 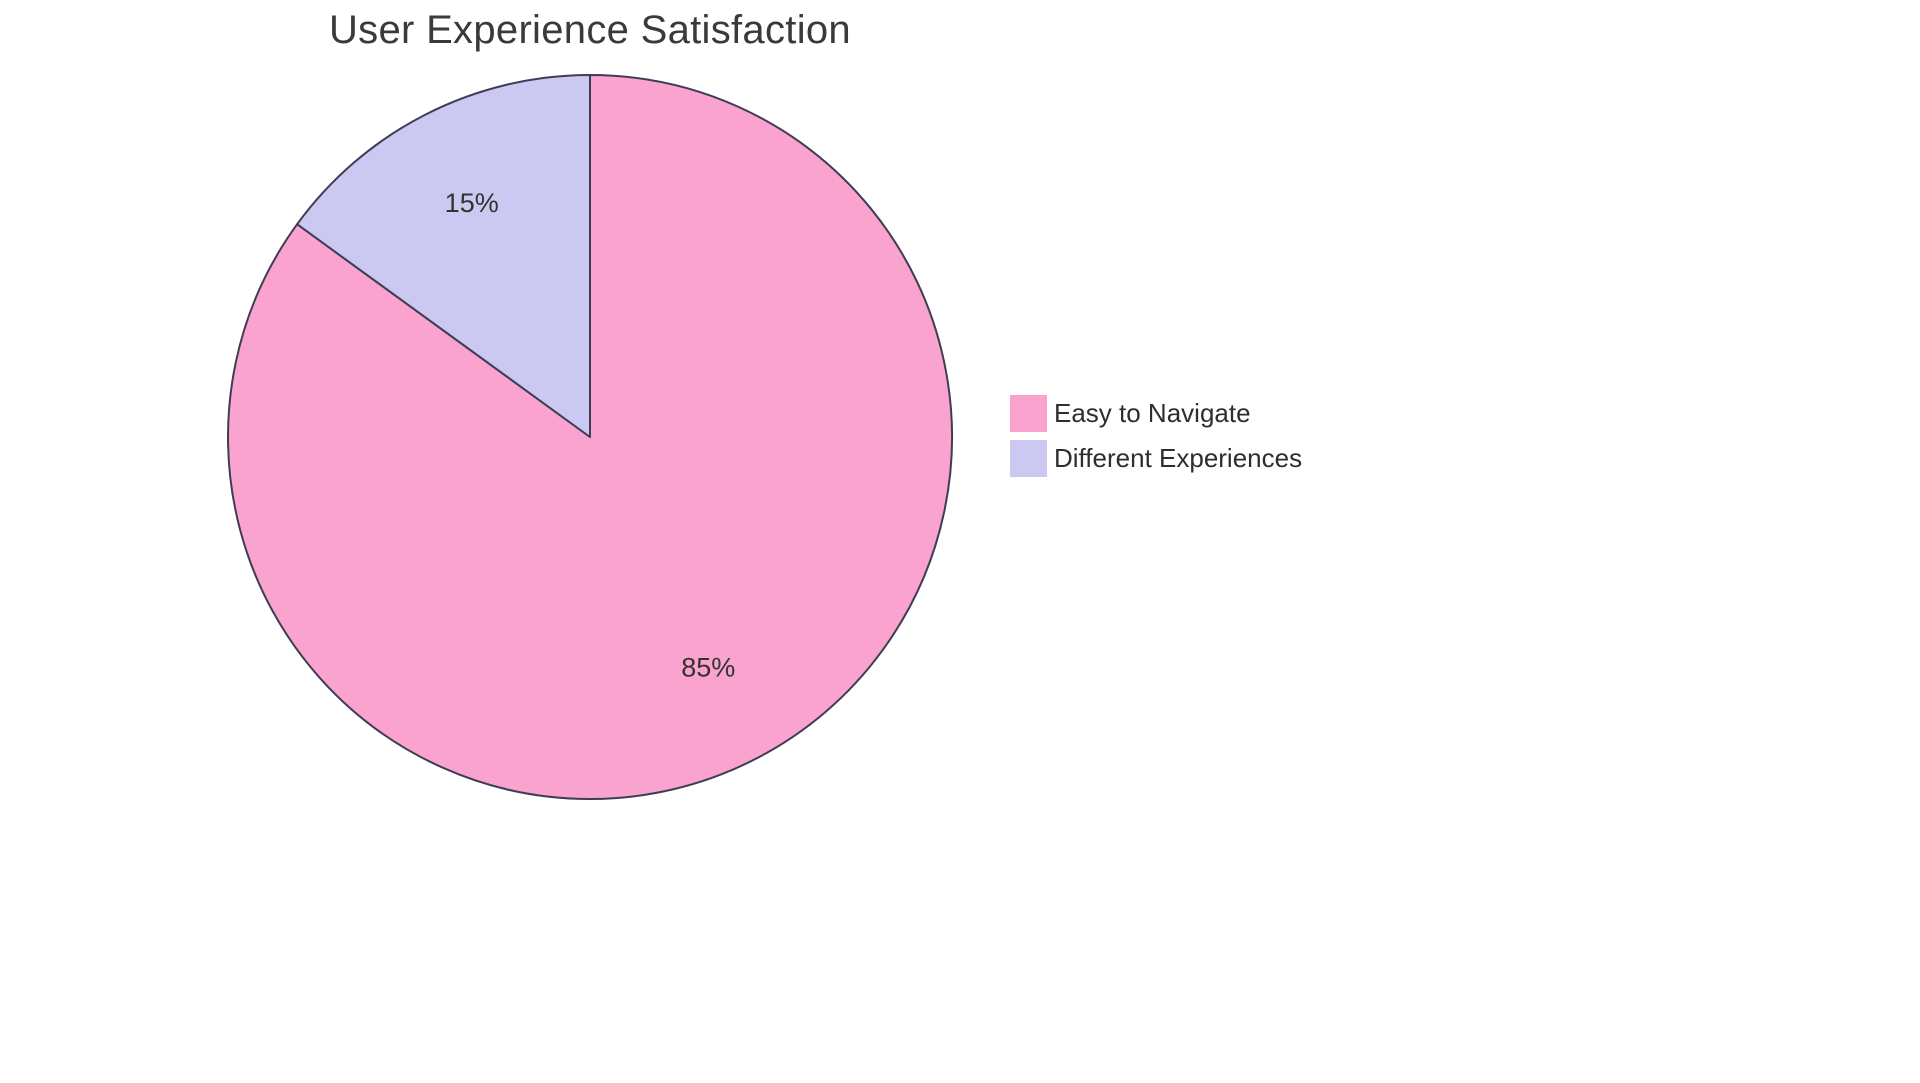 What do you see at coordinates (590, 30) in the screenshot?
I see `chart-title: User Experience Satisfaction` at bounding box center [590, 30].